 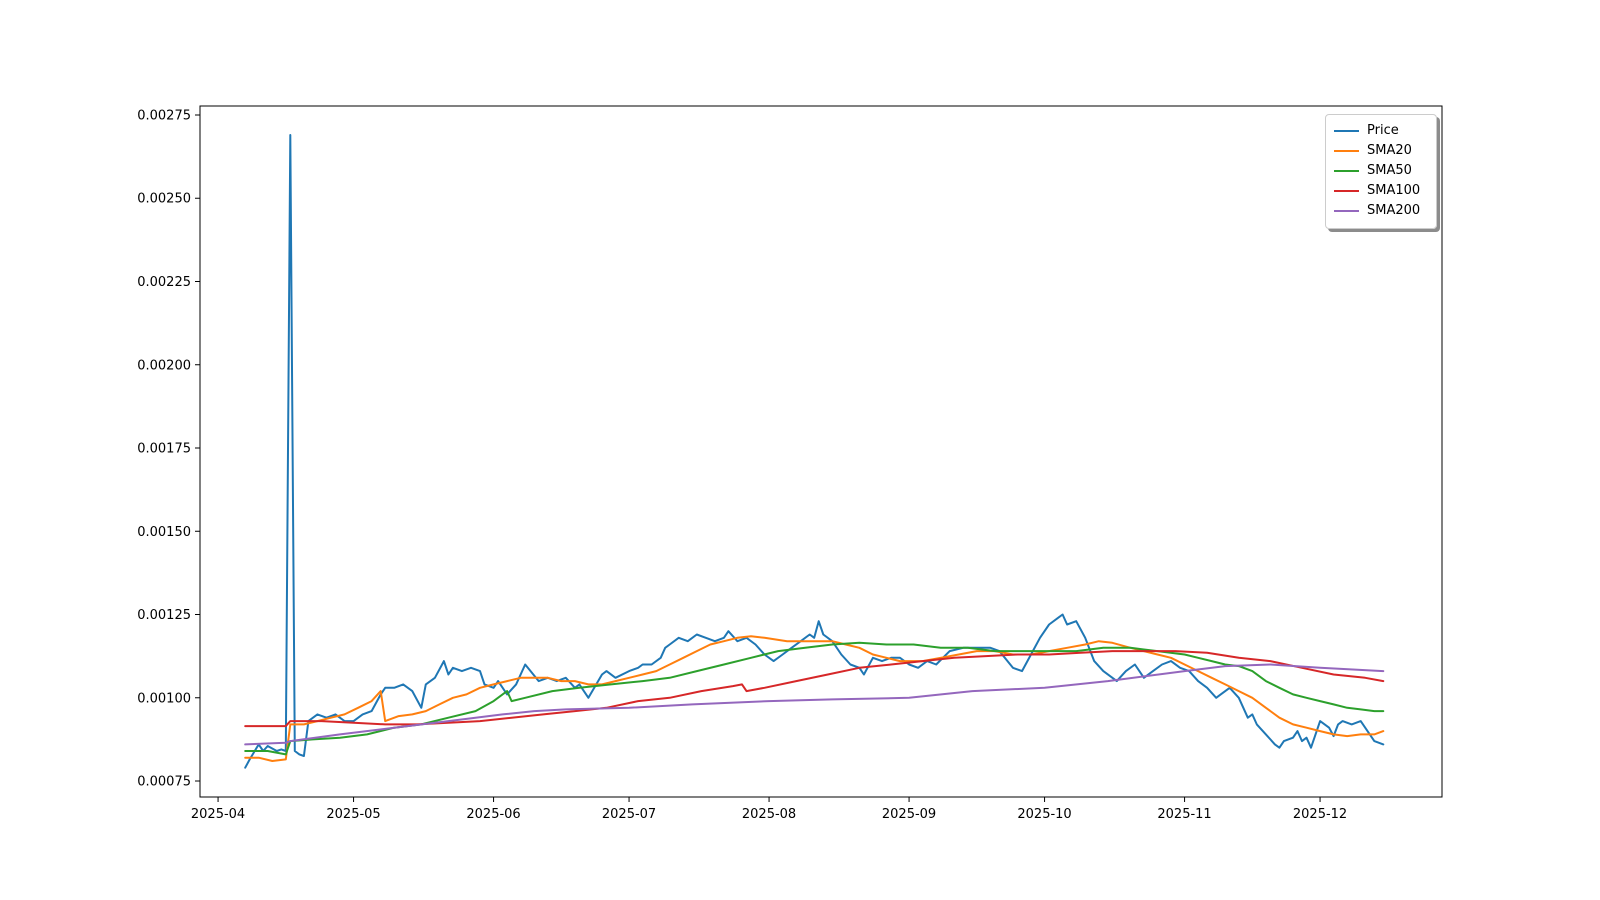 What do you see at coordinates (1346, 151) in the screenshot?
I see `legend-line-swatch-sma20` at bounding box center [1346, 151].